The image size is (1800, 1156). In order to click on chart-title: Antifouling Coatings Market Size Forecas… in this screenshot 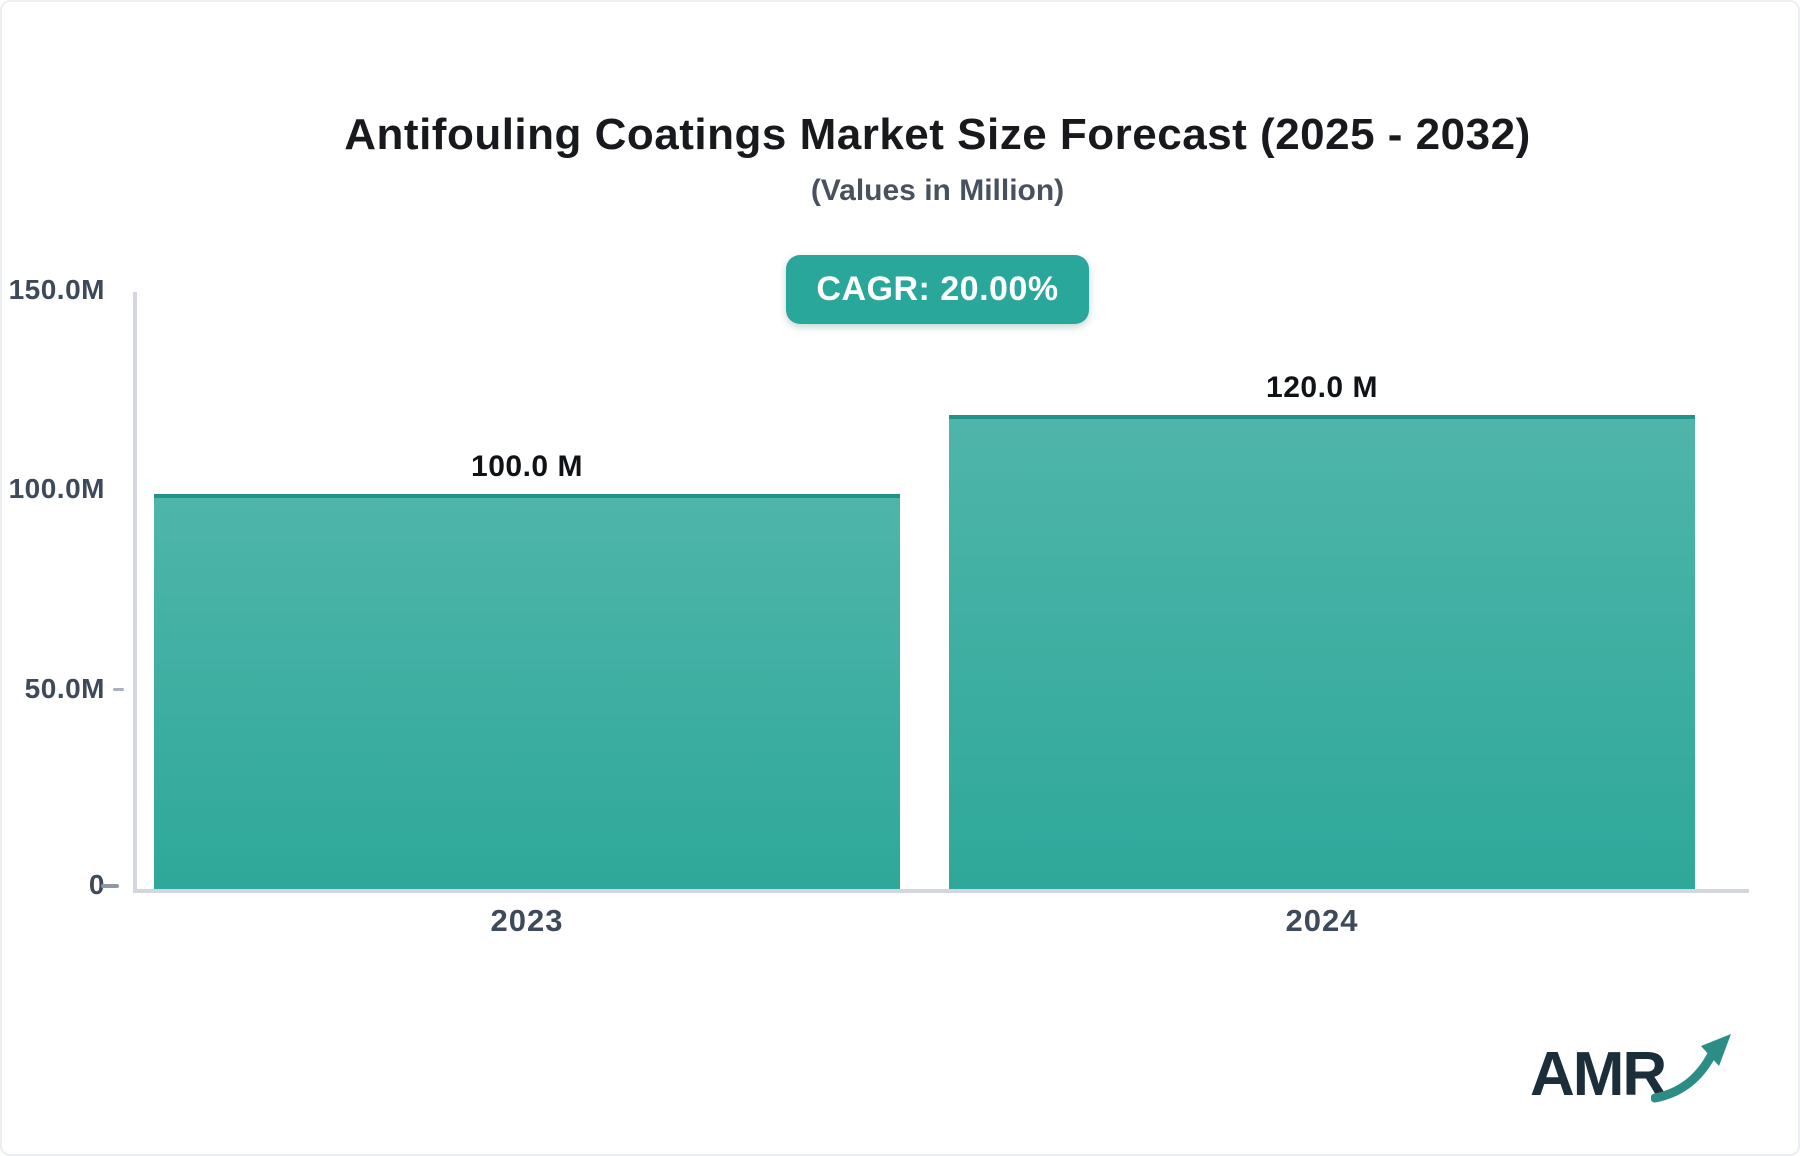, I will do `click(937, 134)`.